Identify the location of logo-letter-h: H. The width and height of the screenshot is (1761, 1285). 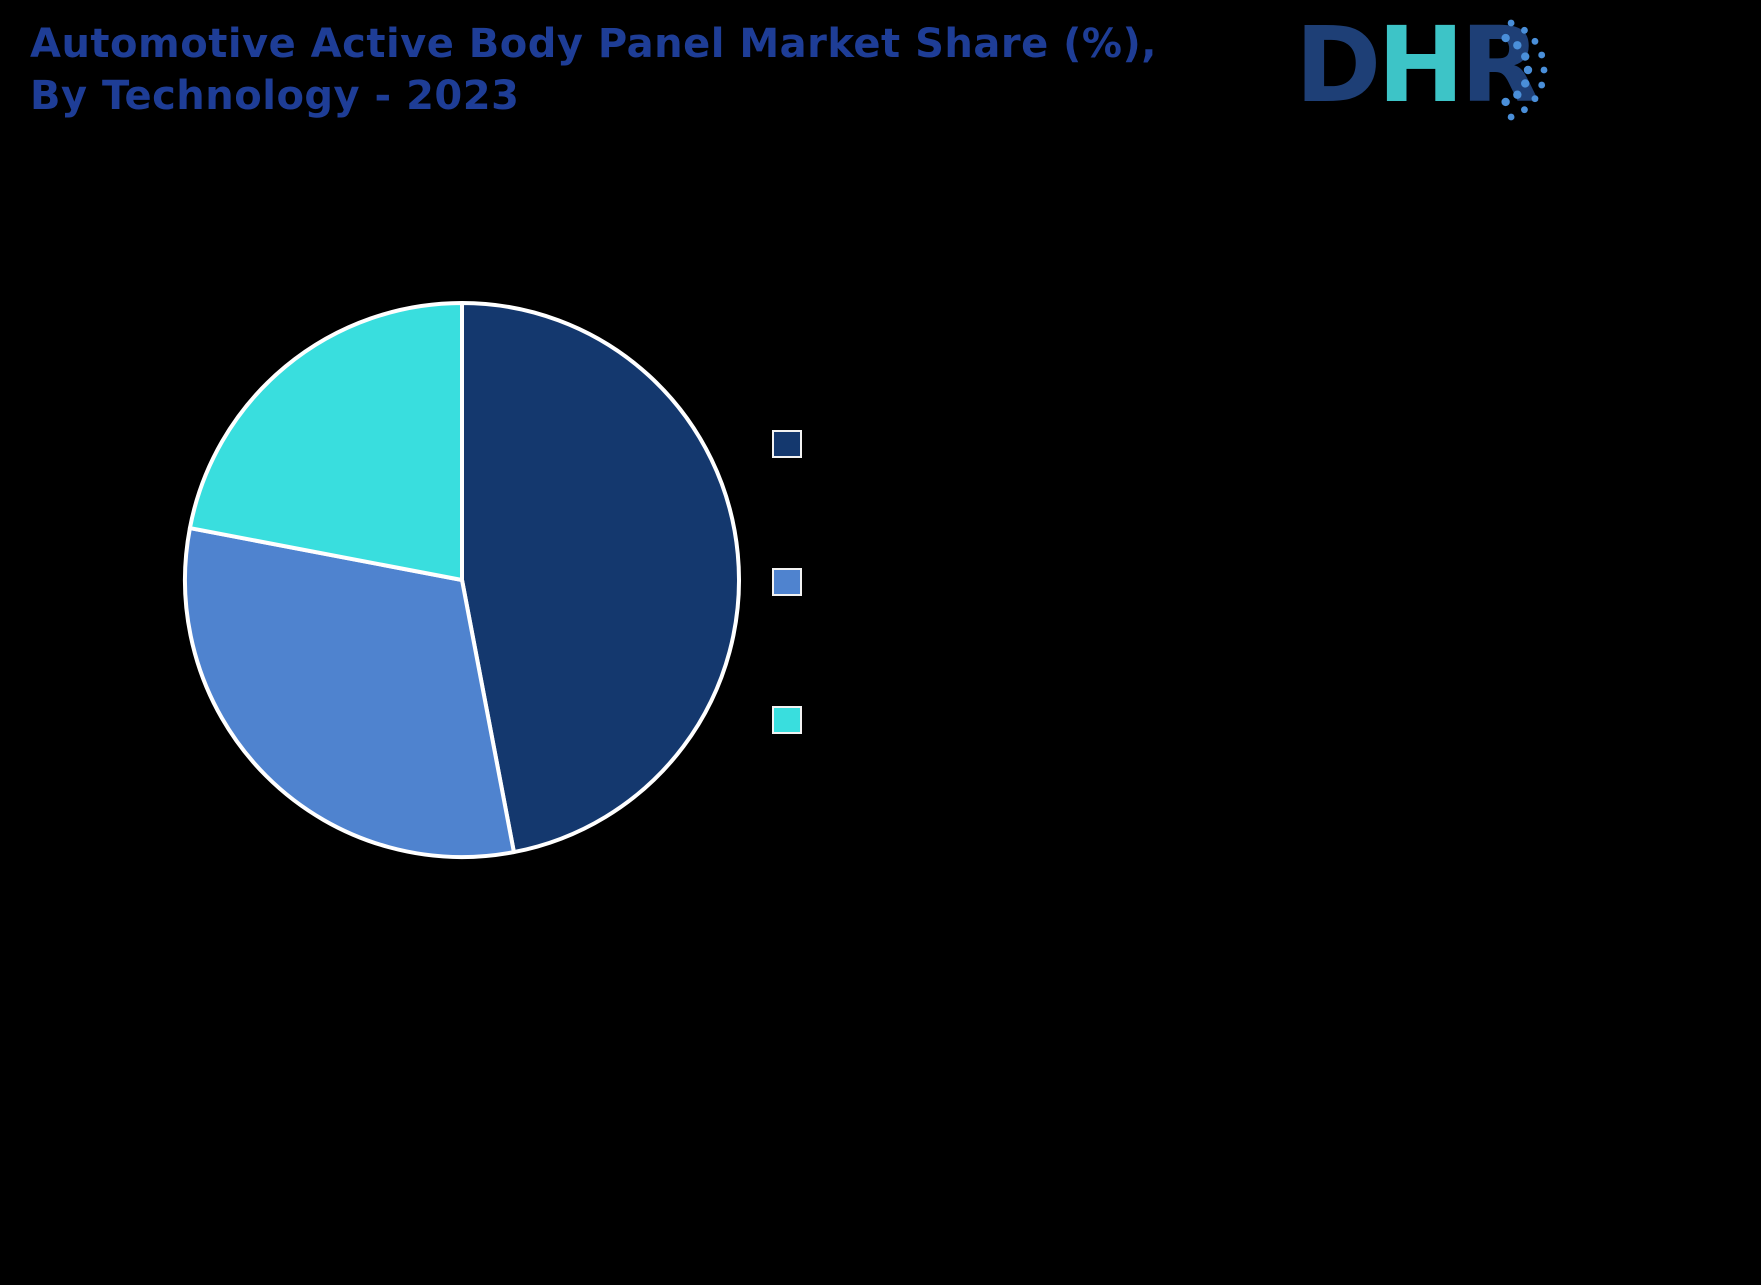
(1420, 65).